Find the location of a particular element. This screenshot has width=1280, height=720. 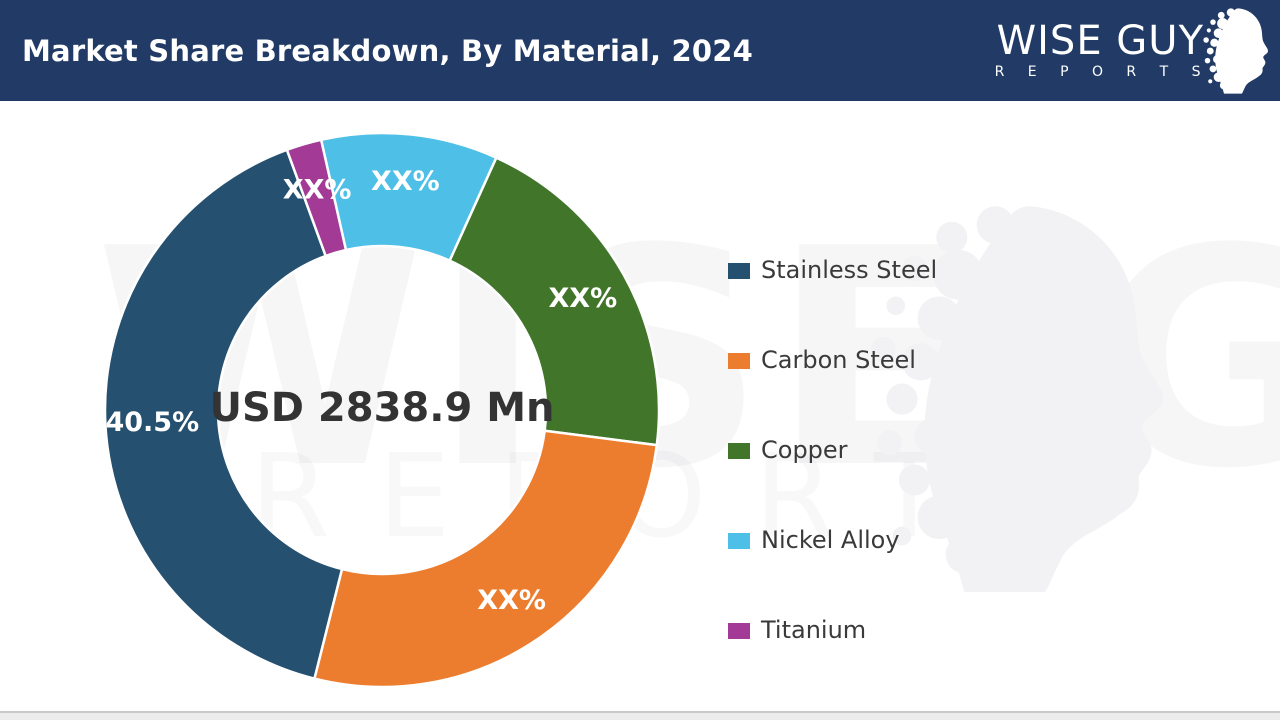

legend-swatch-nickel-alloy is located at coordinates (739, 540).